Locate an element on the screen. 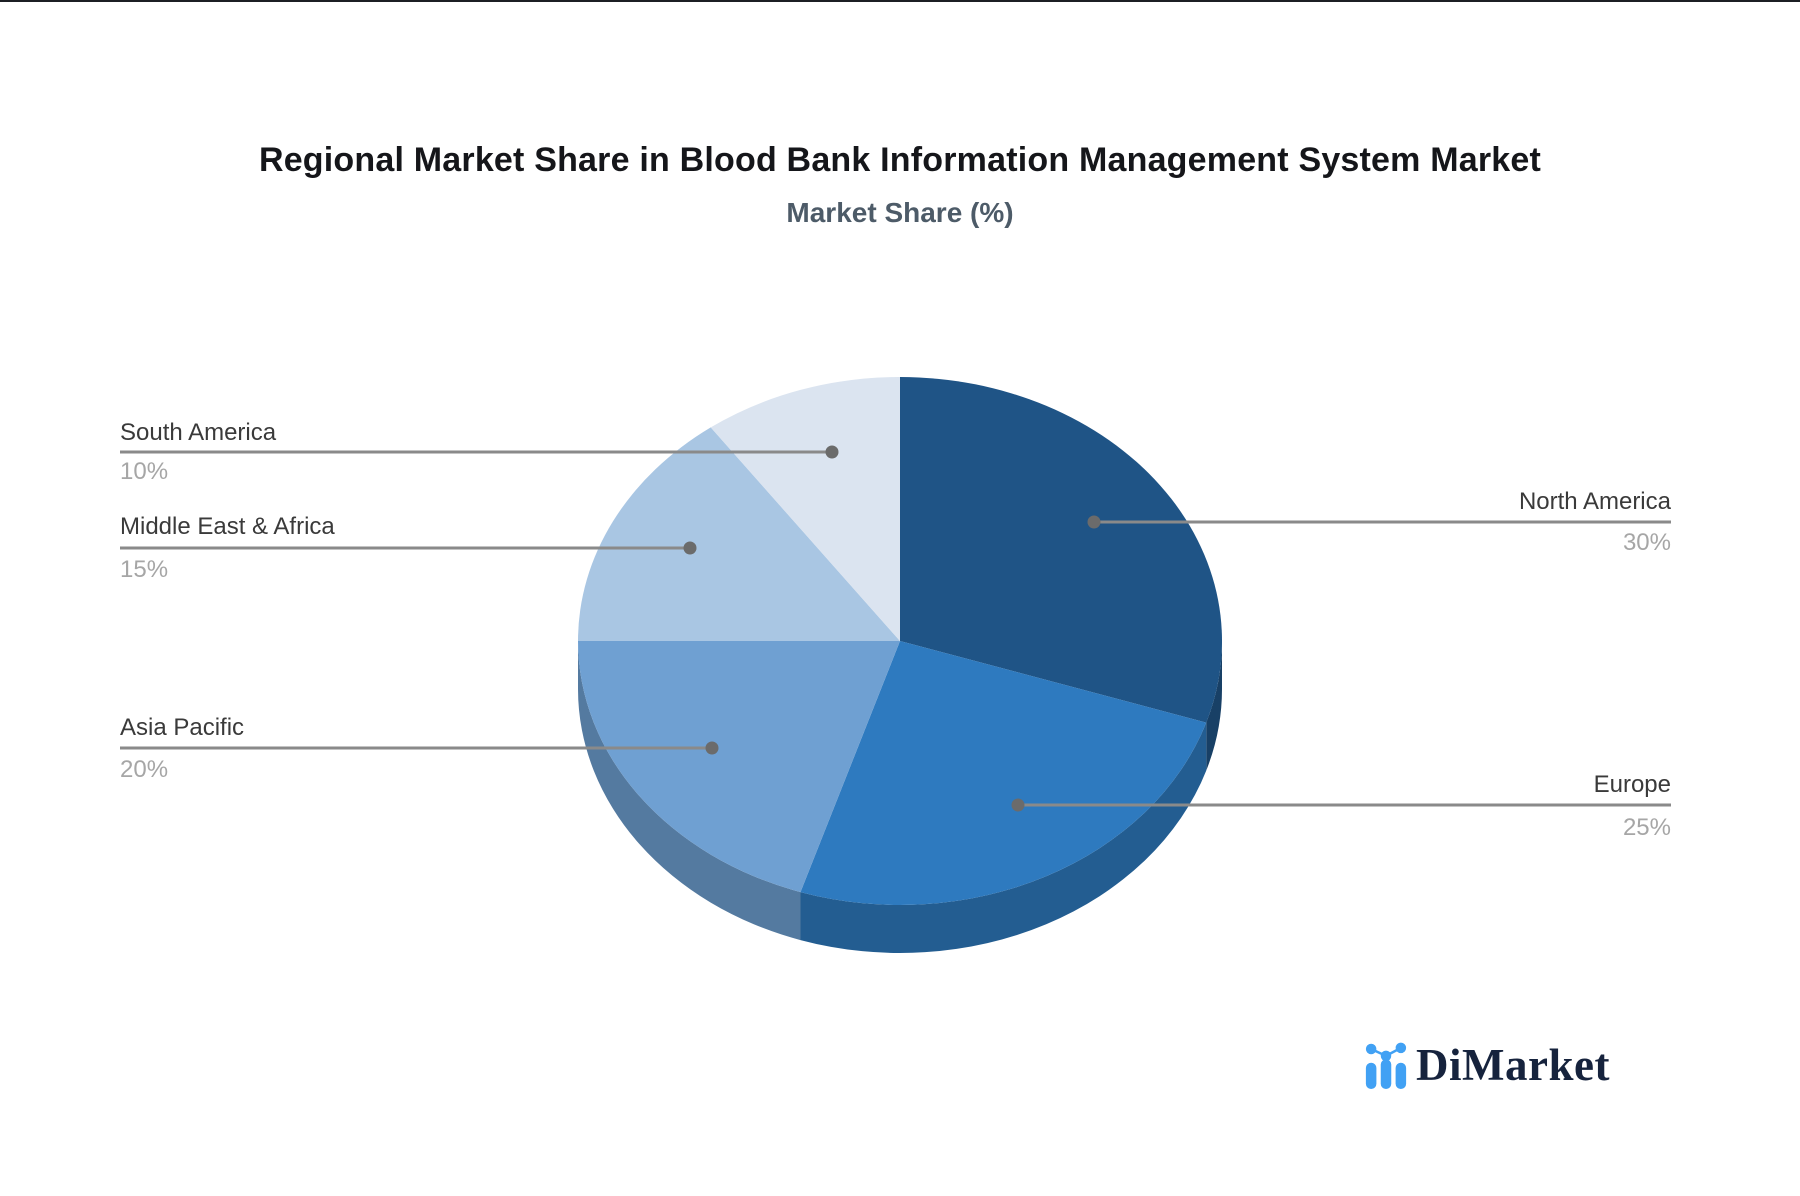  pie-slice-asia-pacific is located at coordinates (739, 767).